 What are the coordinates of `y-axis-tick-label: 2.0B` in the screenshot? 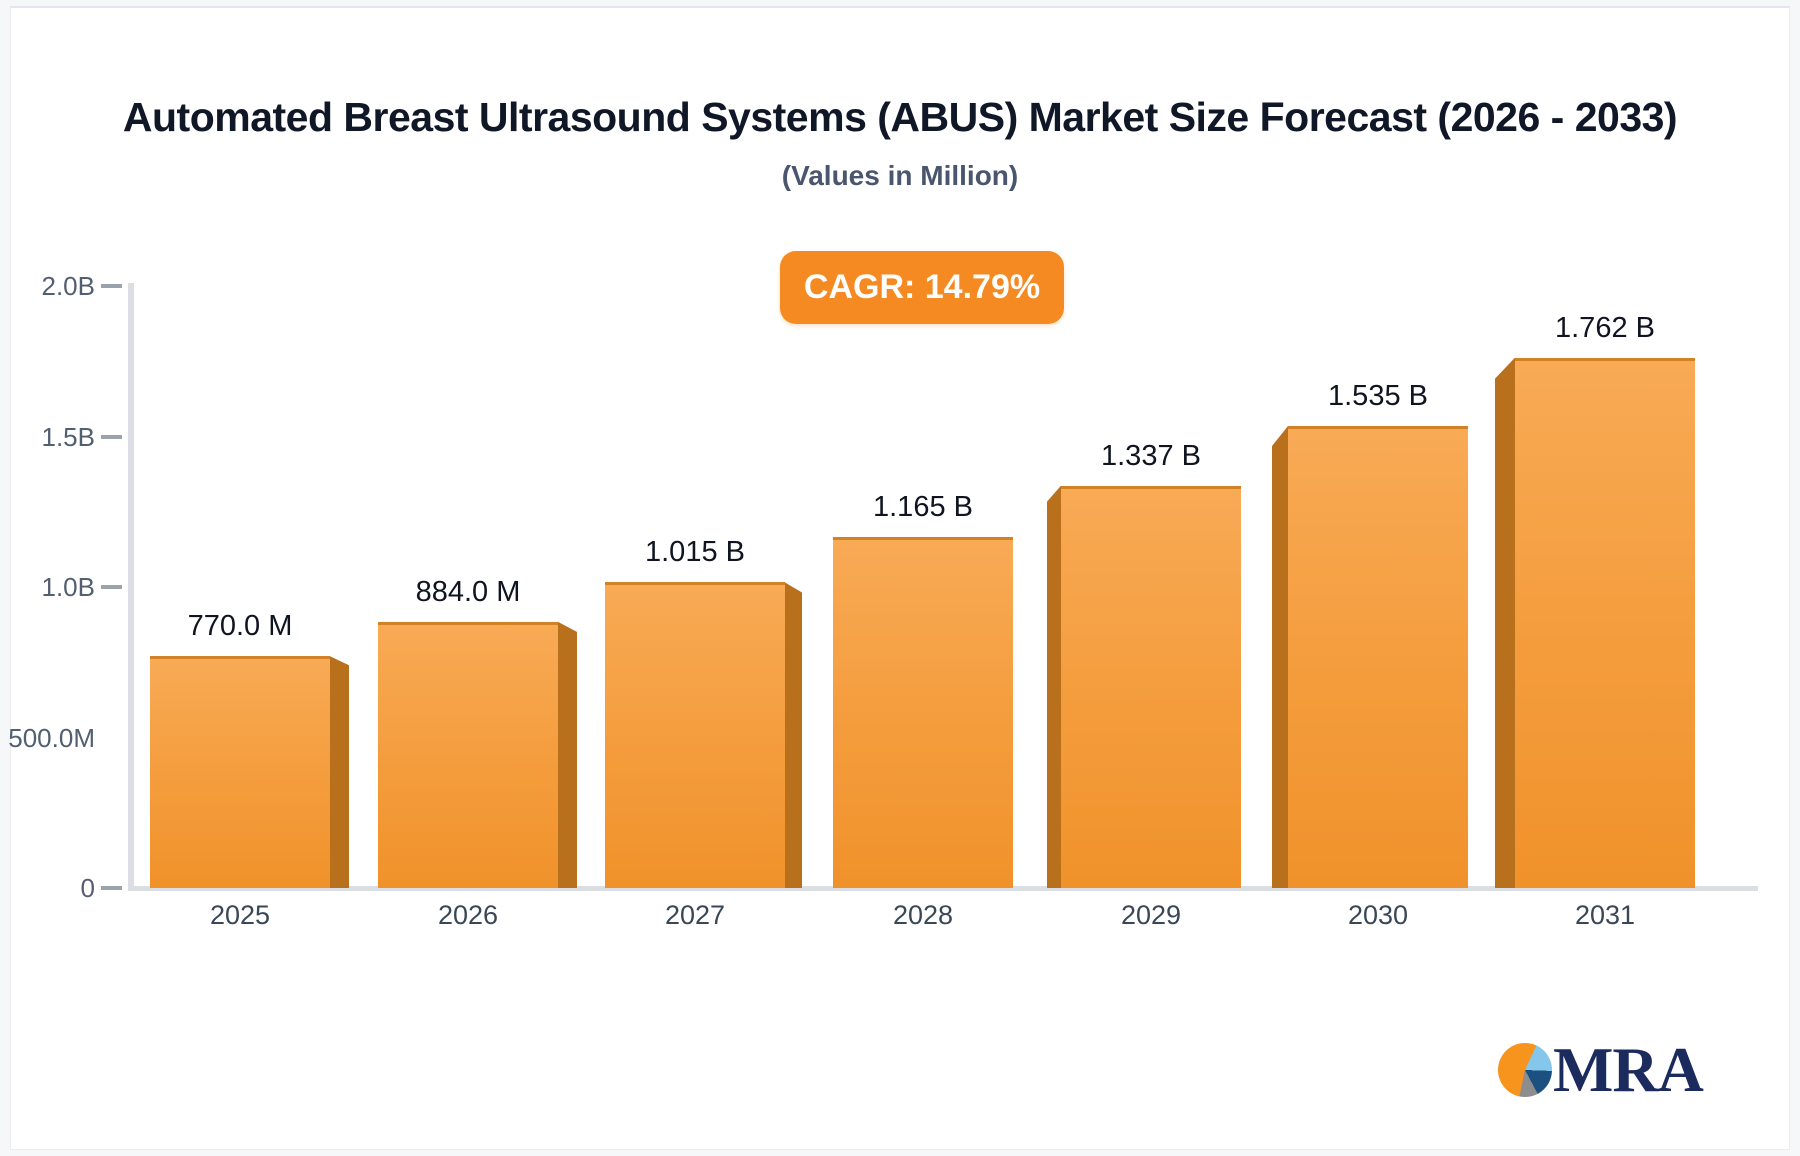 It's located at (68, 286).